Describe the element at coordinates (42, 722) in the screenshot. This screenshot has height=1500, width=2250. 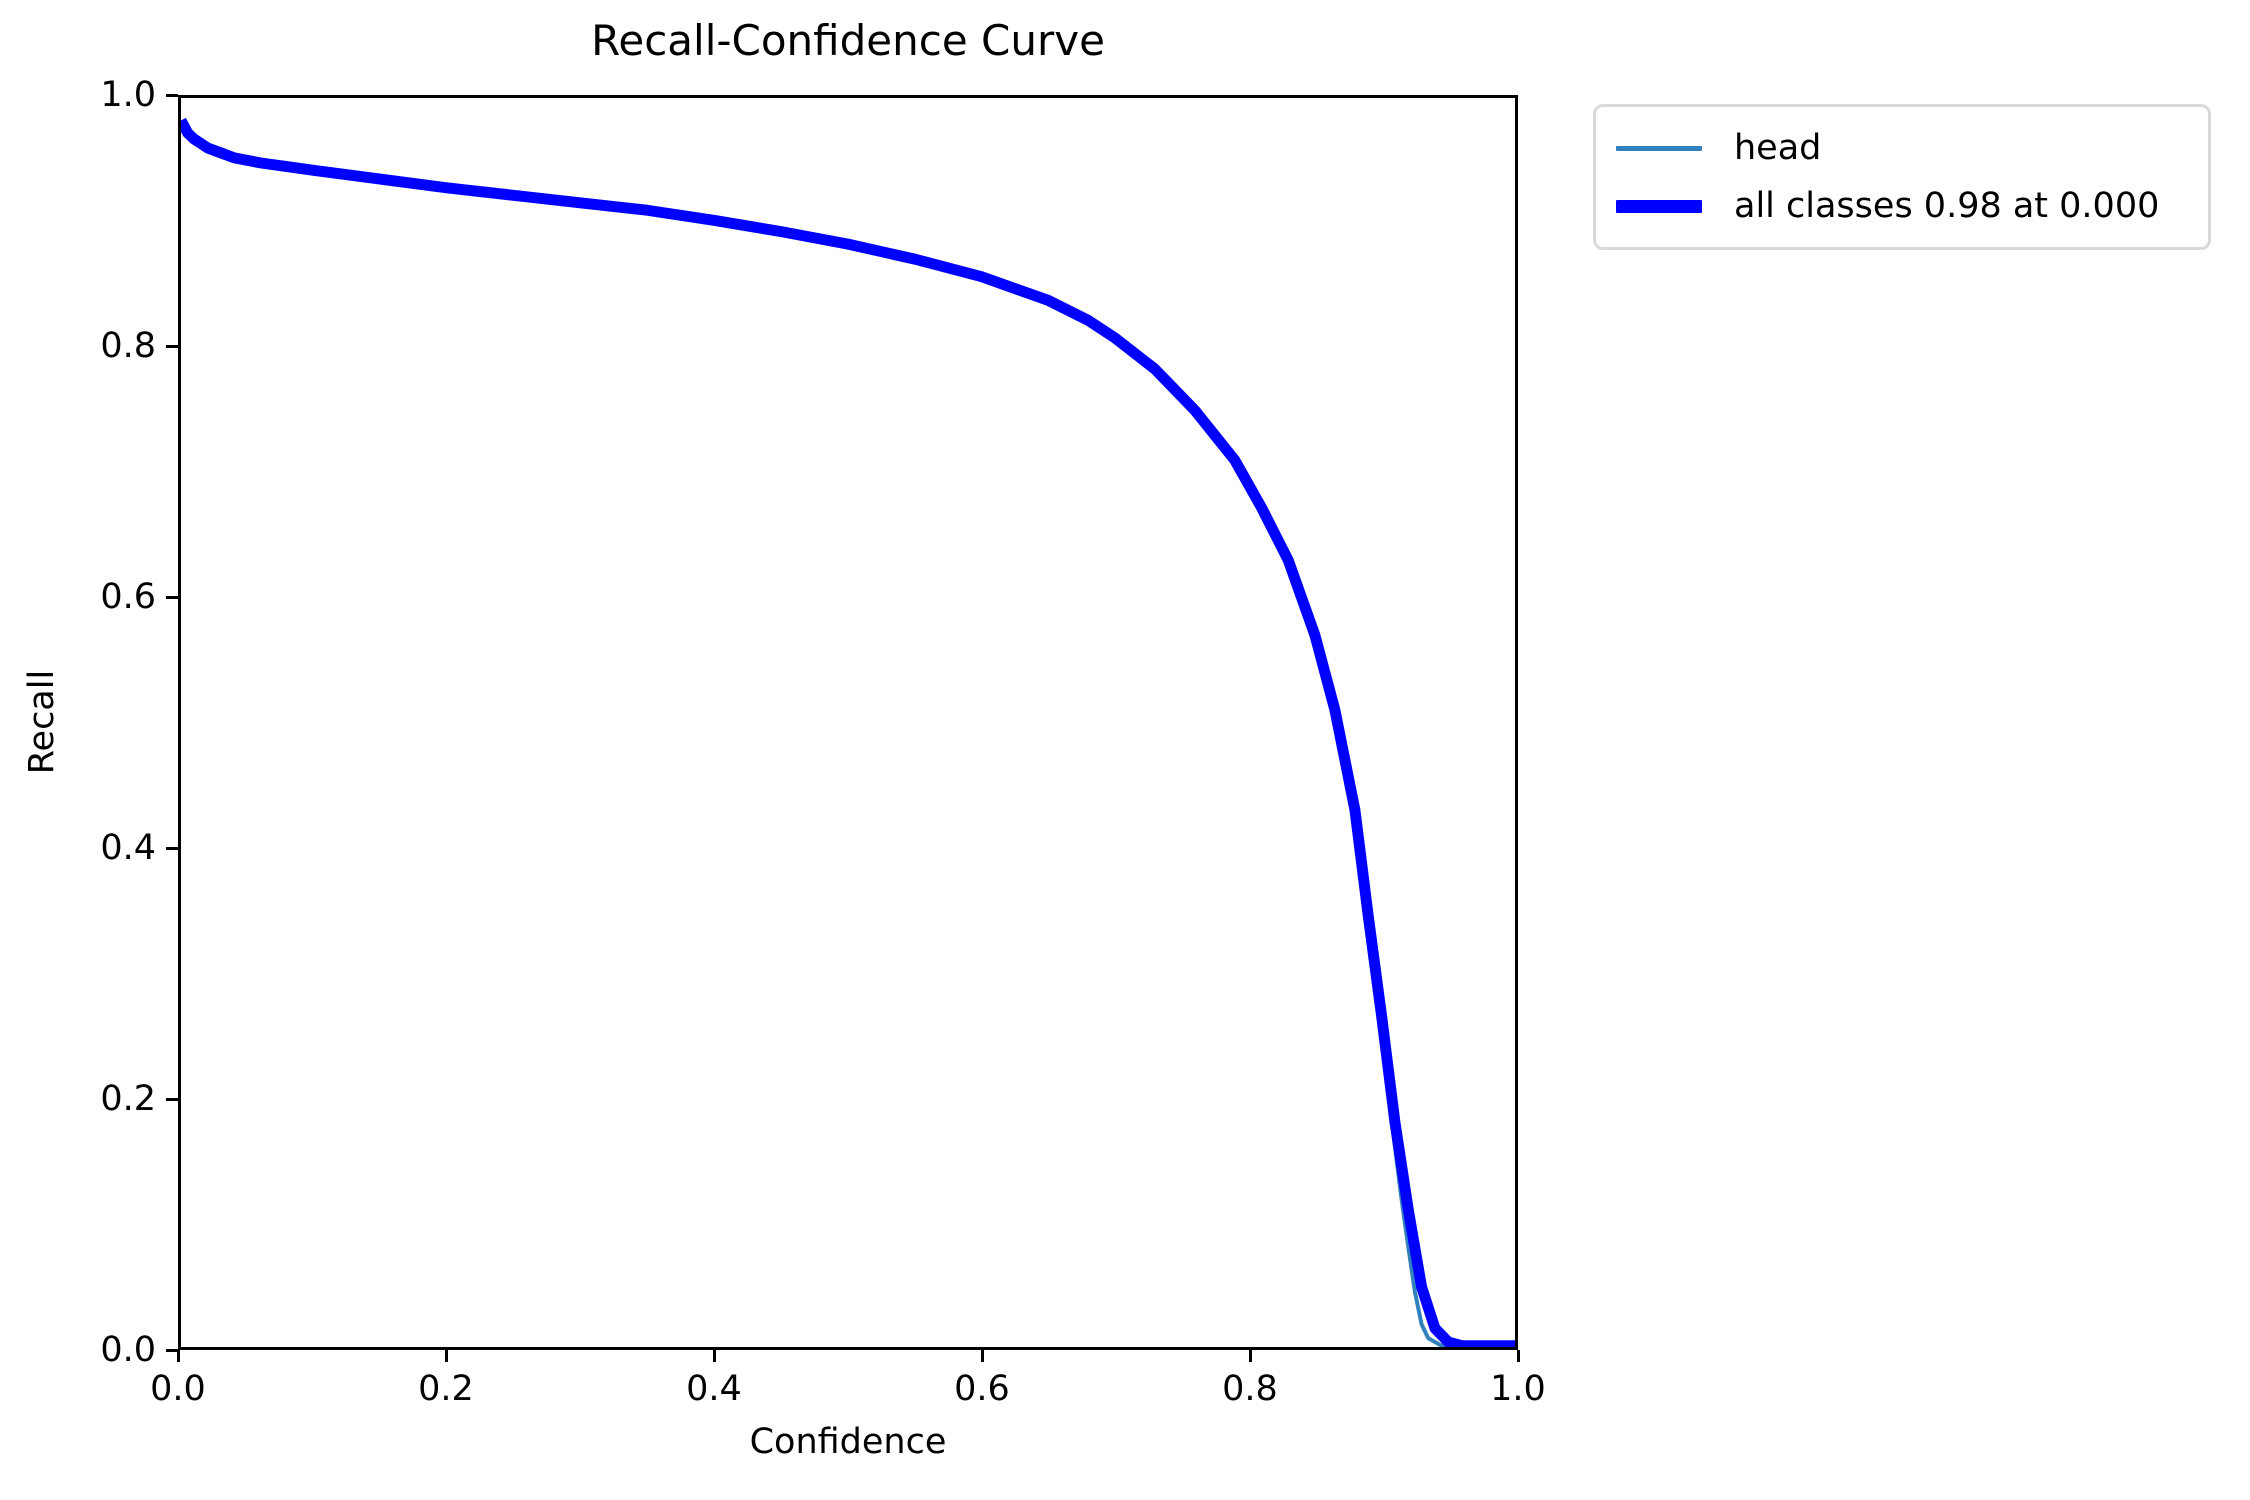
I see `y-axis-label: Recall` at that location.